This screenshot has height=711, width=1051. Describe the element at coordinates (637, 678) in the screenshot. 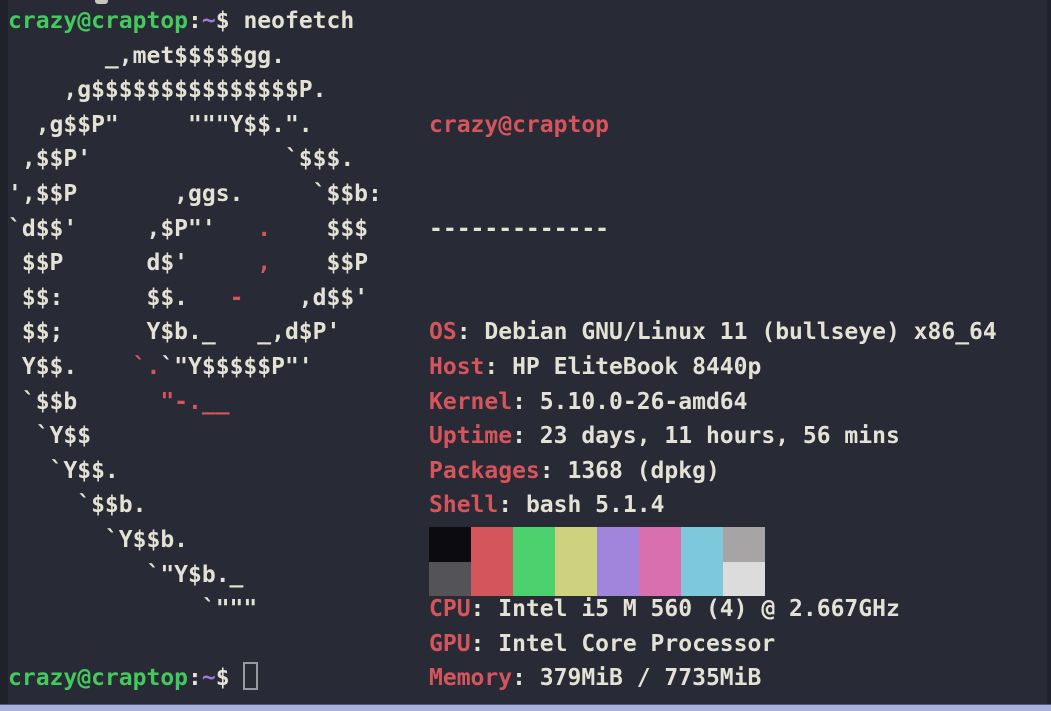

I see `info-value: : 379MiB / 7735MiB` at that location.